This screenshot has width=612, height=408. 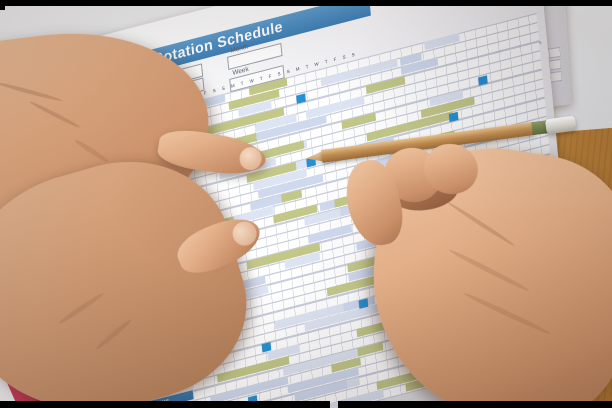 I want to click on letterbox-top, so click(x=306, y=3).